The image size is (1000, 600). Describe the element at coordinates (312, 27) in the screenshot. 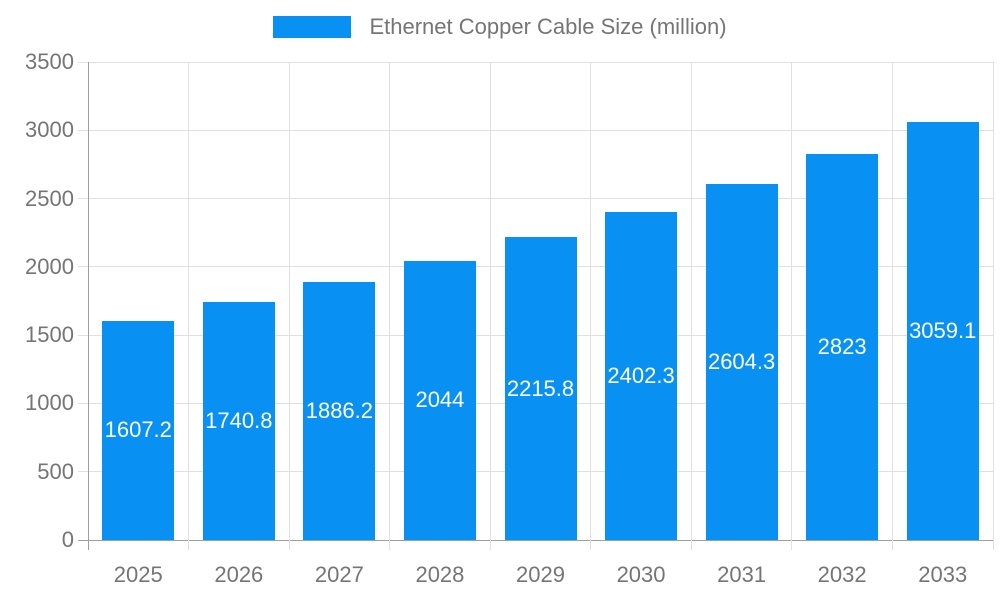

I see `legend-swatch` at that location.